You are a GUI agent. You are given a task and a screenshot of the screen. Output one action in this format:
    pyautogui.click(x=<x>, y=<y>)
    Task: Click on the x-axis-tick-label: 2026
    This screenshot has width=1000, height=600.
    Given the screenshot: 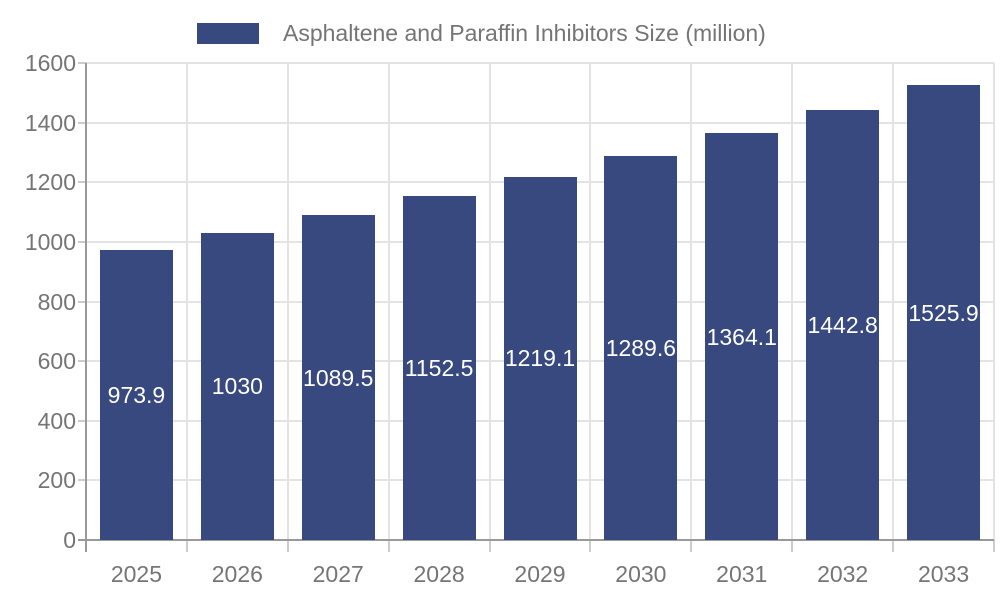 What is the action you would take?
    pyautogui.click(x=237, y=574)
    